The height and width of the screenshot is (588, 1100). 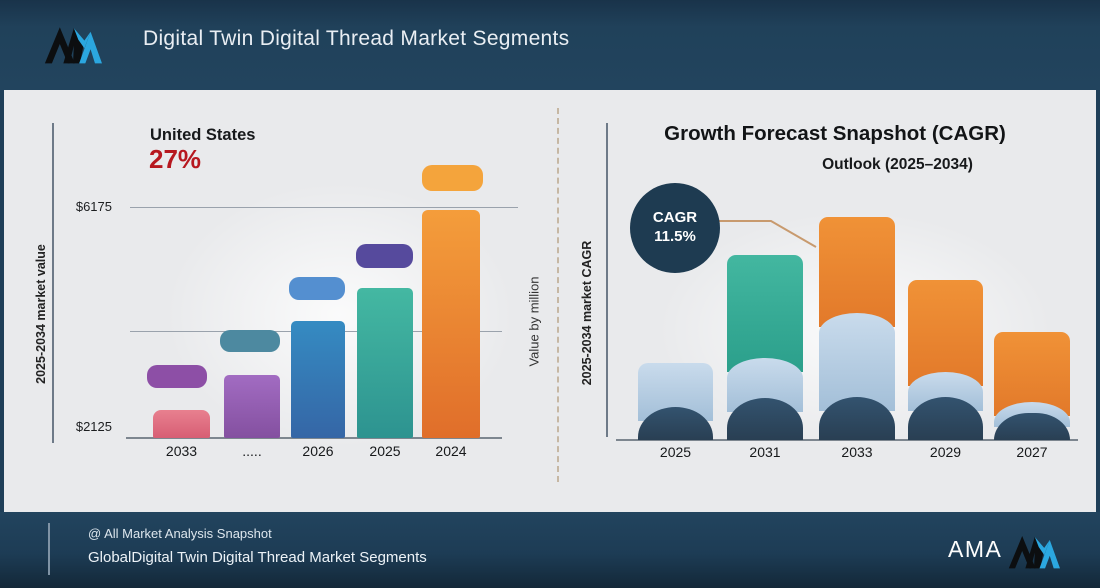 I want to click on right-chart-bar-2031-navy, so click(x=765, y=419).